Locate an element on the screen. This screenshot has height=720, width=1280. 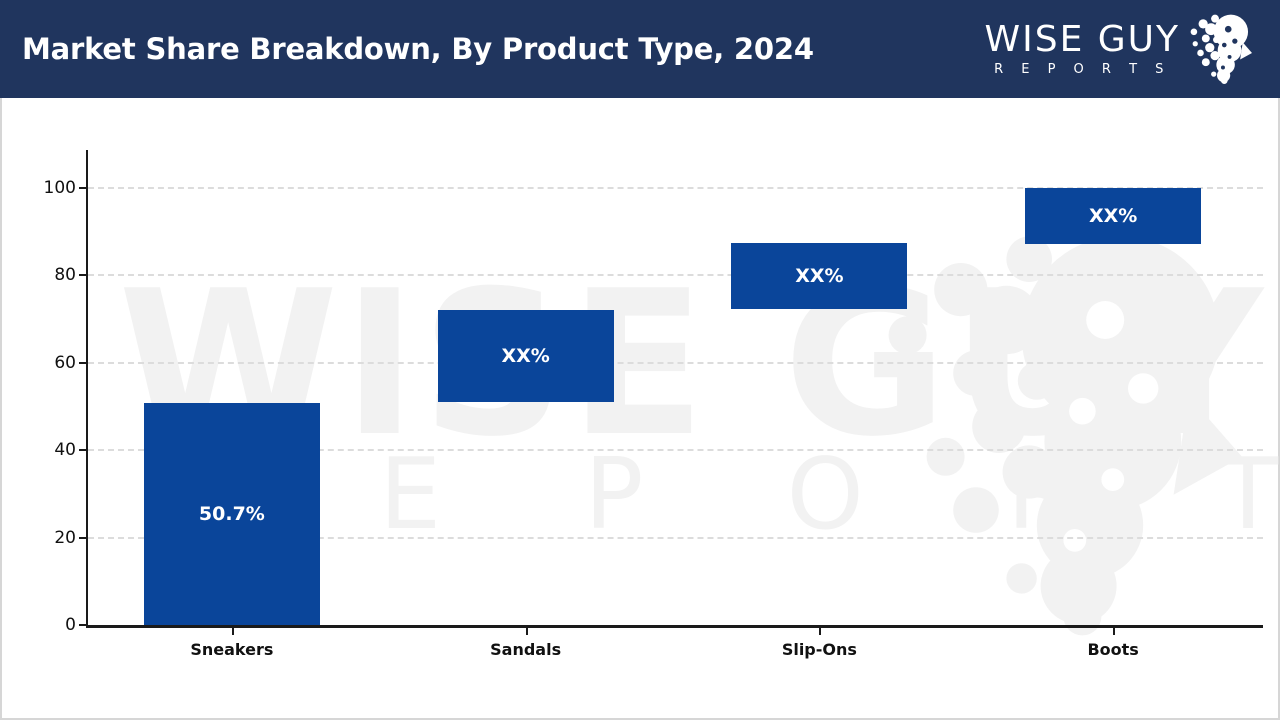
bar-sneakers: 50.7% is located at coordinates (231, 514).